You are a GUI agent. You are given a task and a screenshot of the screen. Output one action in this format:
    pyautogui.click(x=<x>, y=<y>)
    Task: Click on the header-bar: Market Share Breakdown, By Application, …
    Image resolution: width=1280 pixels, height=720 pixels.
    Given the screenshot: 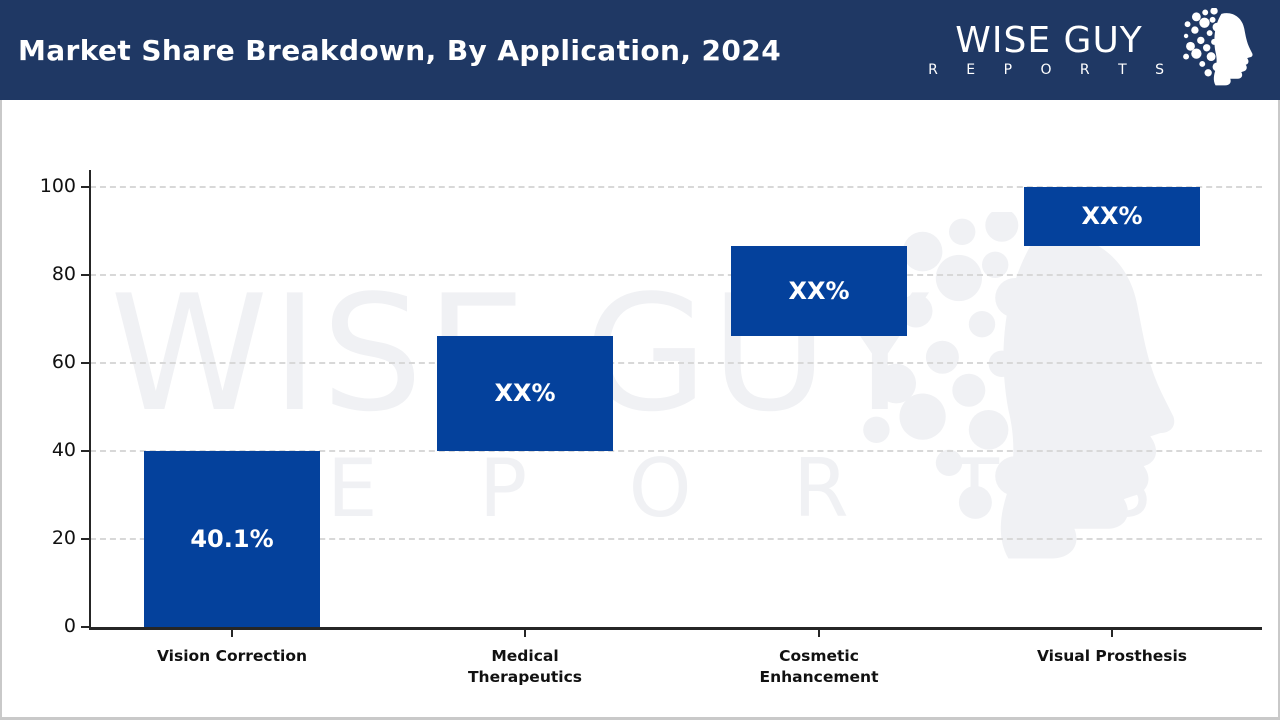 What is the action you would take?
    pyautogui.click(x=640, y=50)
    